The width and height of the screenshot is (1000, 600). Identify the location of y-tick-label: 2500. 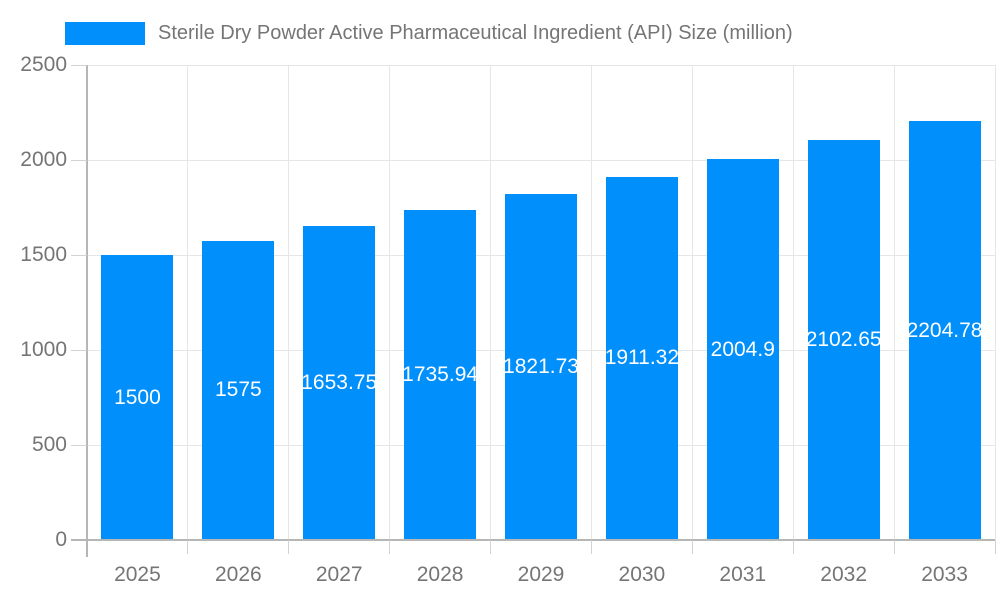
(43, 64).